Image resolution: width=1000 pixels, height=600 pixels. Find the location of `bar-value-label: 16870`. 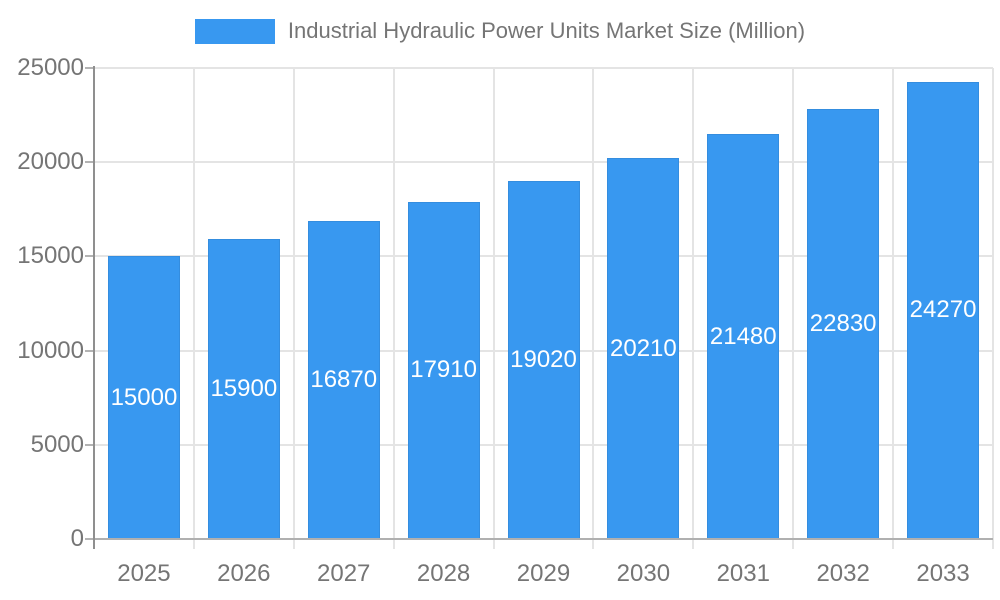

bar-value-label: 16870 is located at coordinates (344, 380).